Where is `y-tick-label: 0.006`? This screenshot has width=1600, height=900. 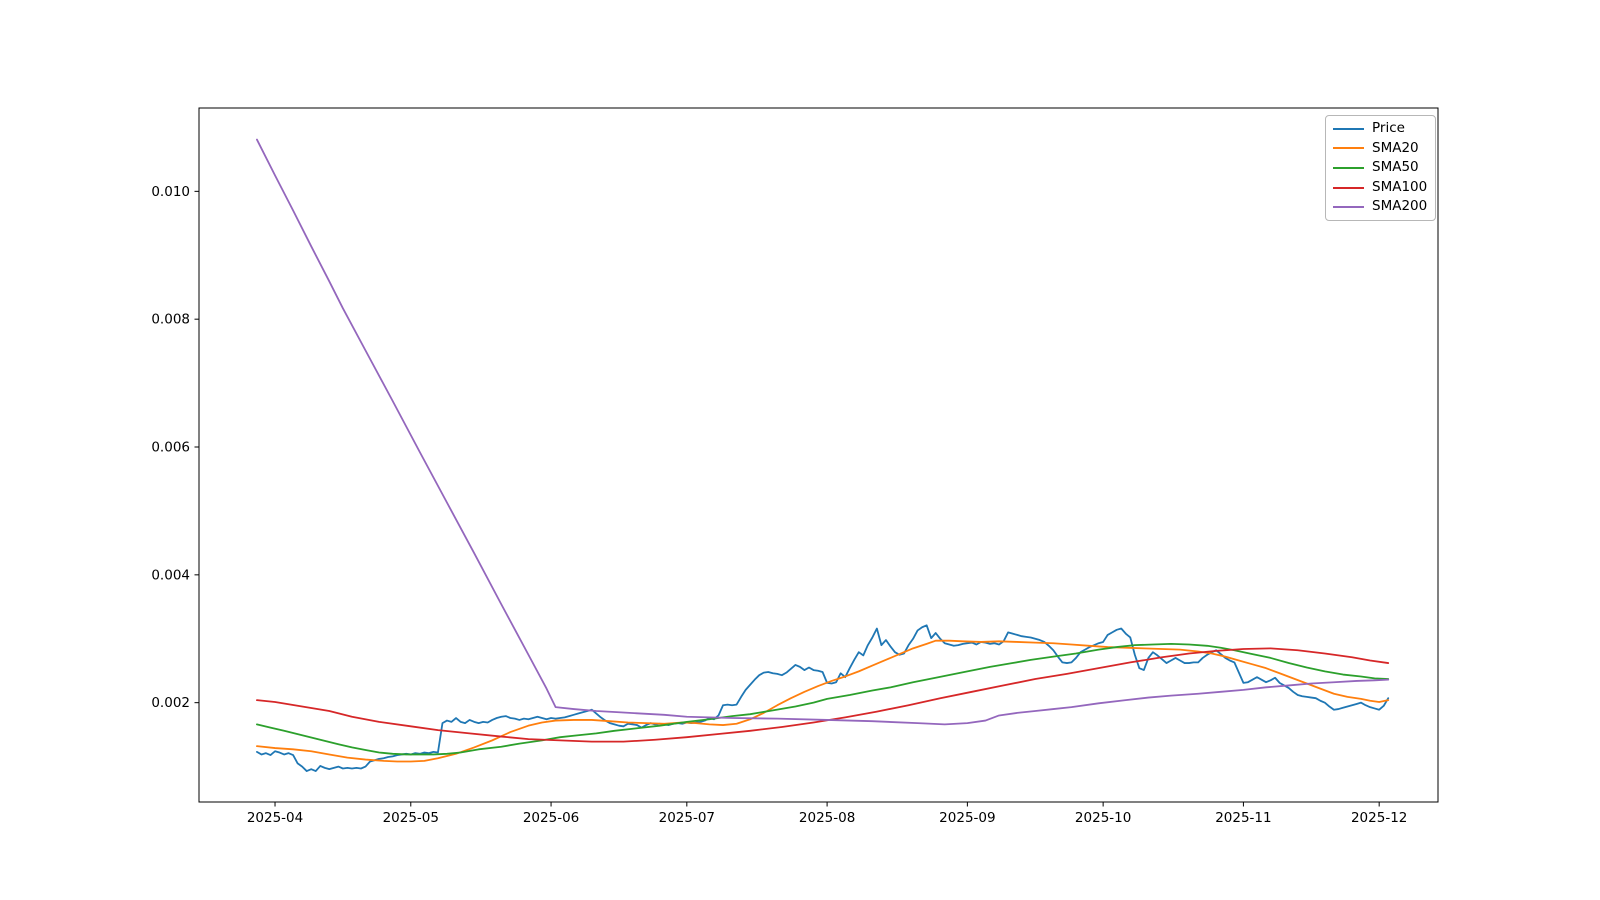
y-tick-label: 0.006 is located at coordinates (170, 448).